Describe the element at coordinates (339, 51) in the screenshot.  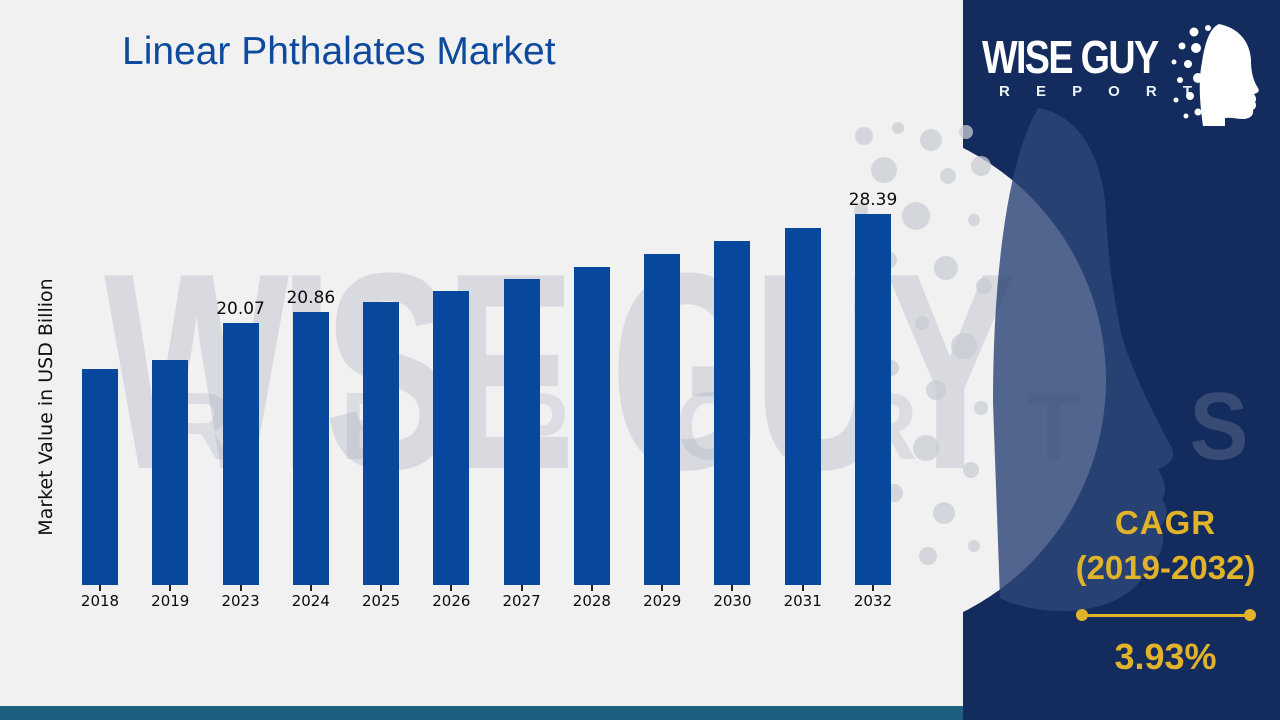
I see `page-title: Linear Phthalates Market` at that location.